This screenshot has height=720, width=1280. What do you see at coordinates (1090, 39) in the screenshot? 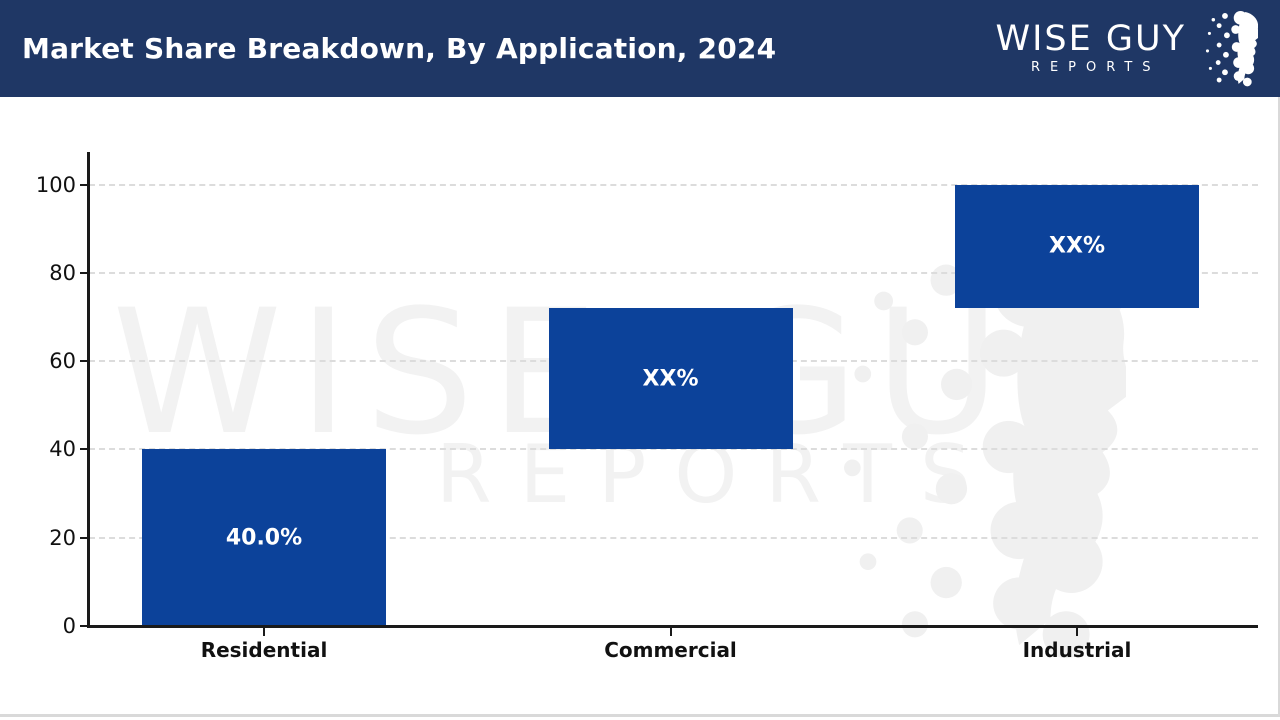
I see `logo-wordmark: WISE GUY` at bounding box center [1090, 39].